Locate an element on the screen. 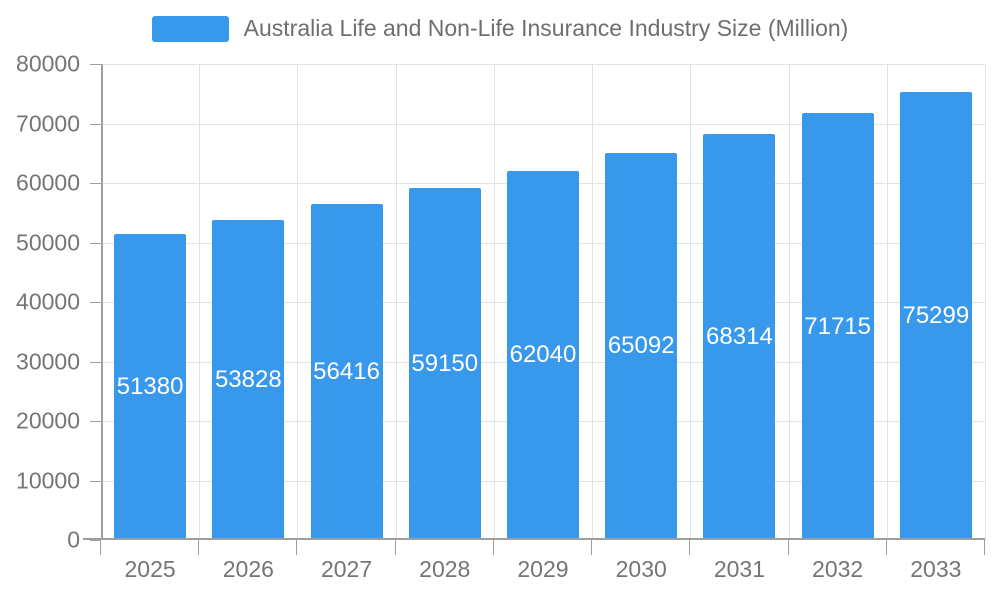 The height and width of the screenshot is (600, 1000). bar-value-label: 68314 is located at coordinates (739, 336).